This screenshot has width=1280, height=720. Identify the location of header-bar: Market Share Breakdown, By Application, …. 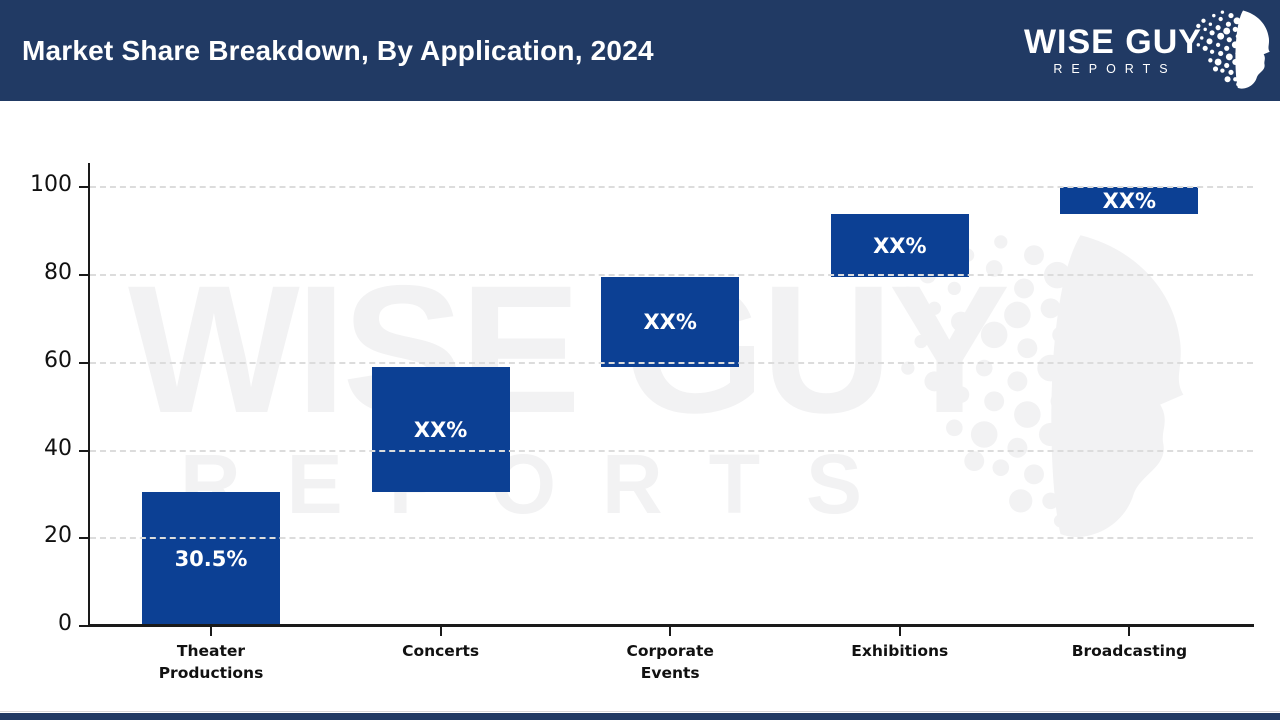
(640, 50).